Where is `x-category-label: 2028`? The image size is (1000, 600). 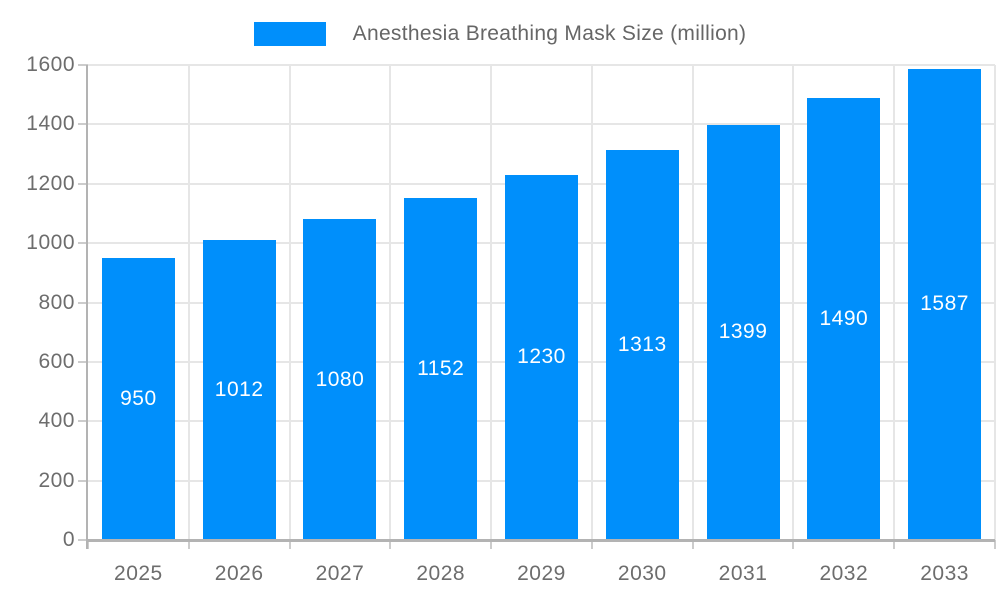
x-category-label: 2028 is located at coordinates (441, 573).